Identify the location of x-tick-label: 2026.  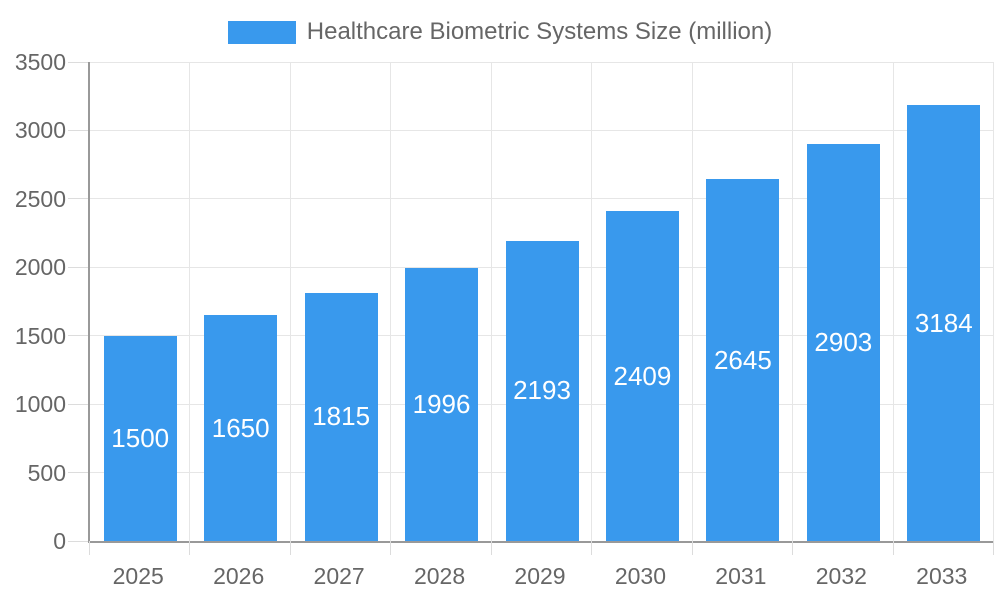
(239, 576).